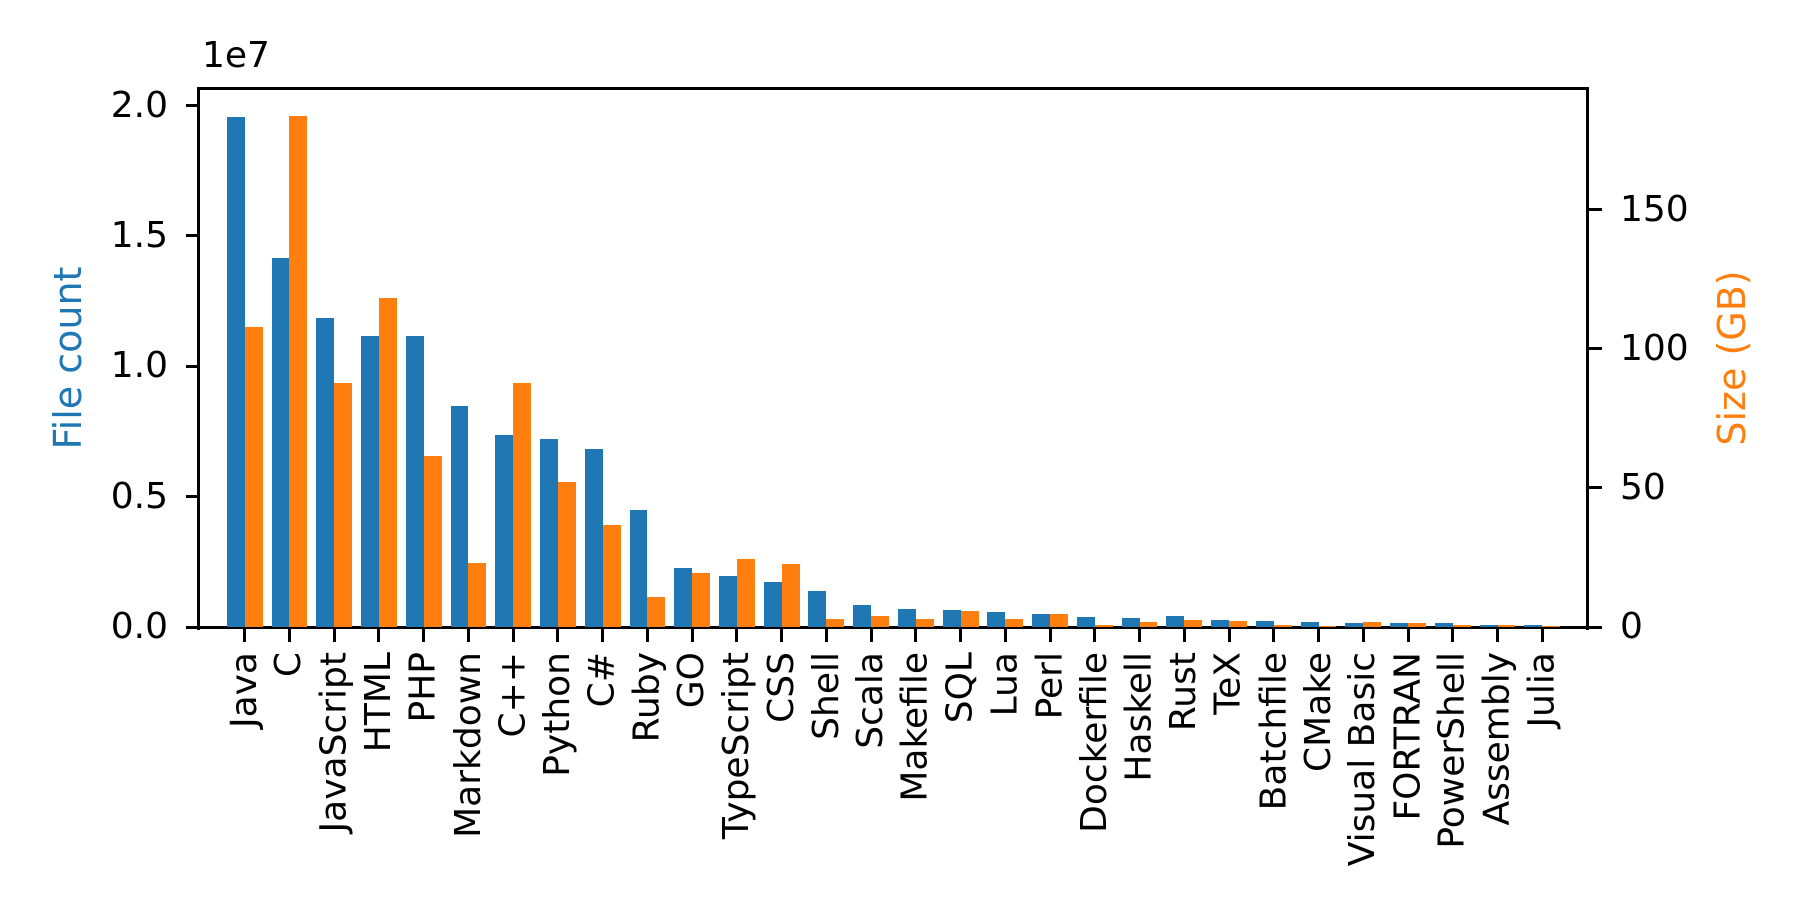  Describe the element at coordinates (289, 665) in the screenshot. I see `x-tick-label-c: C` at that location.